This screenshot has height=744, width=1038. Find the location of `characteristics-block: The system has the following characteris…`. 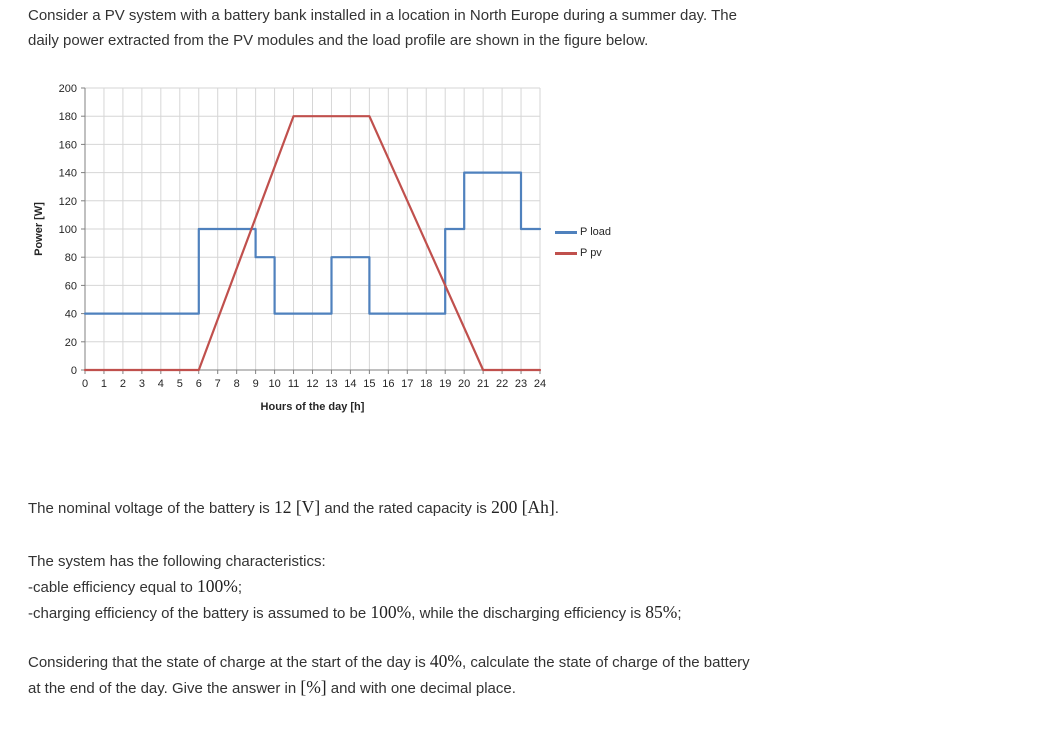

characteristics-block: The system has the following characteris… is located at coordinates (518, 587).